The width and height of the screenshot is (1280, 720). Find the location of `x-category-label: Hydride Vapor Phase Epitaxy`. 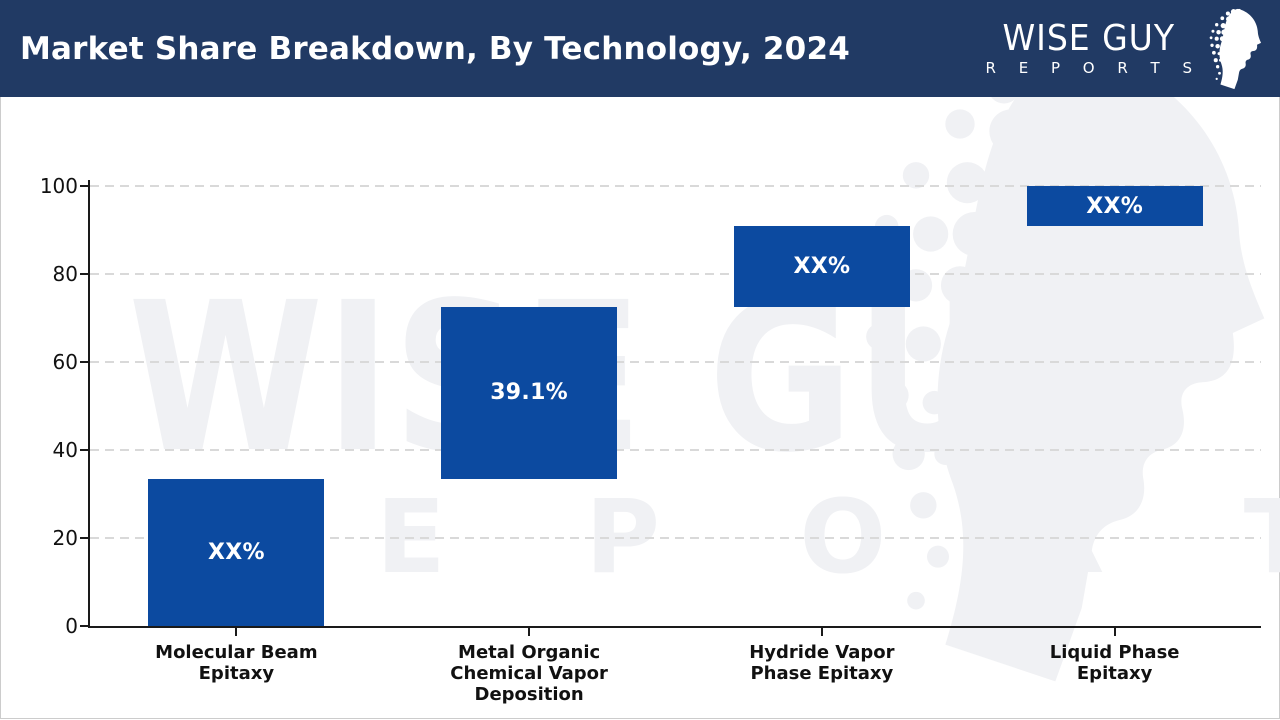

x-category-label: Hydride Vapor Phase Epitaxy is located at coordinates (822, 663).